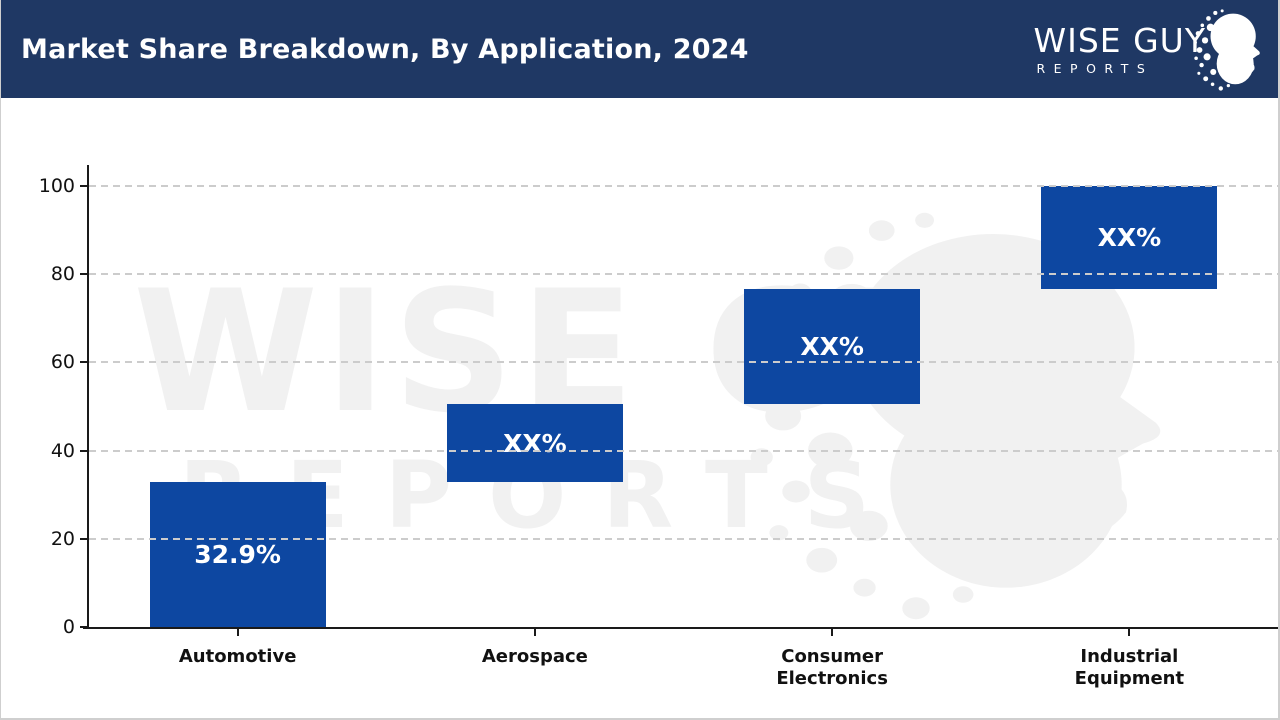 The image size is (1280, 720). What do you see at coordinates (1095, 69) in the screenshot?
I see `brand-subname: REPORTS` at bounding box center [1095, 69].